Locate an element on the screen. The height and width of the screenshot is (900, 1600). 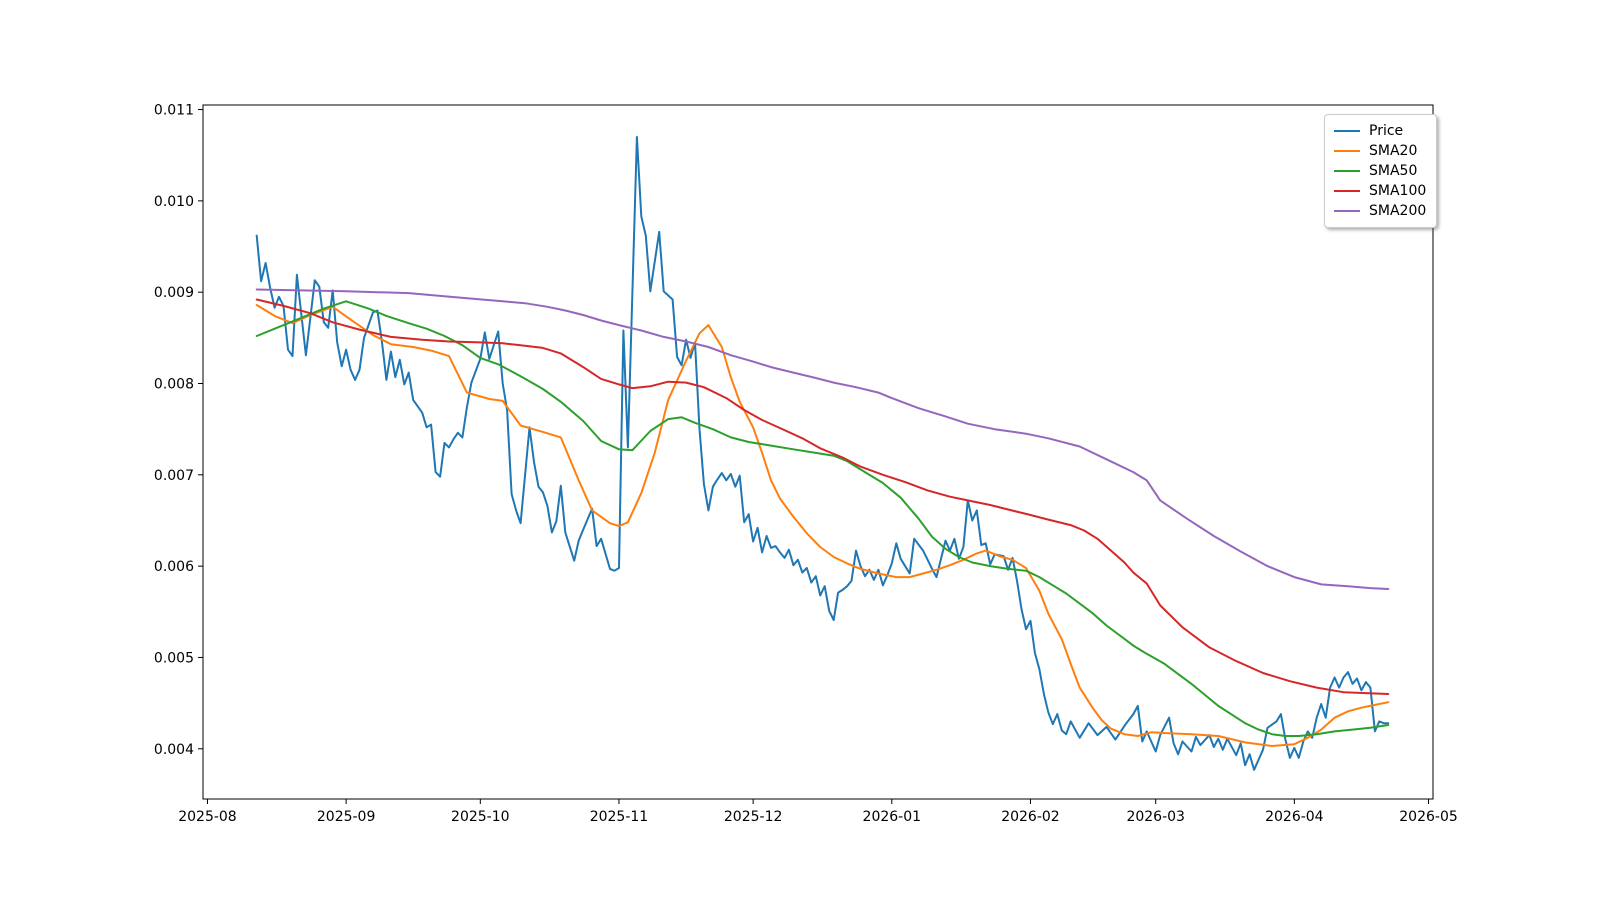
y-tick-label: 0.009 is located at coordinates (174, 293).